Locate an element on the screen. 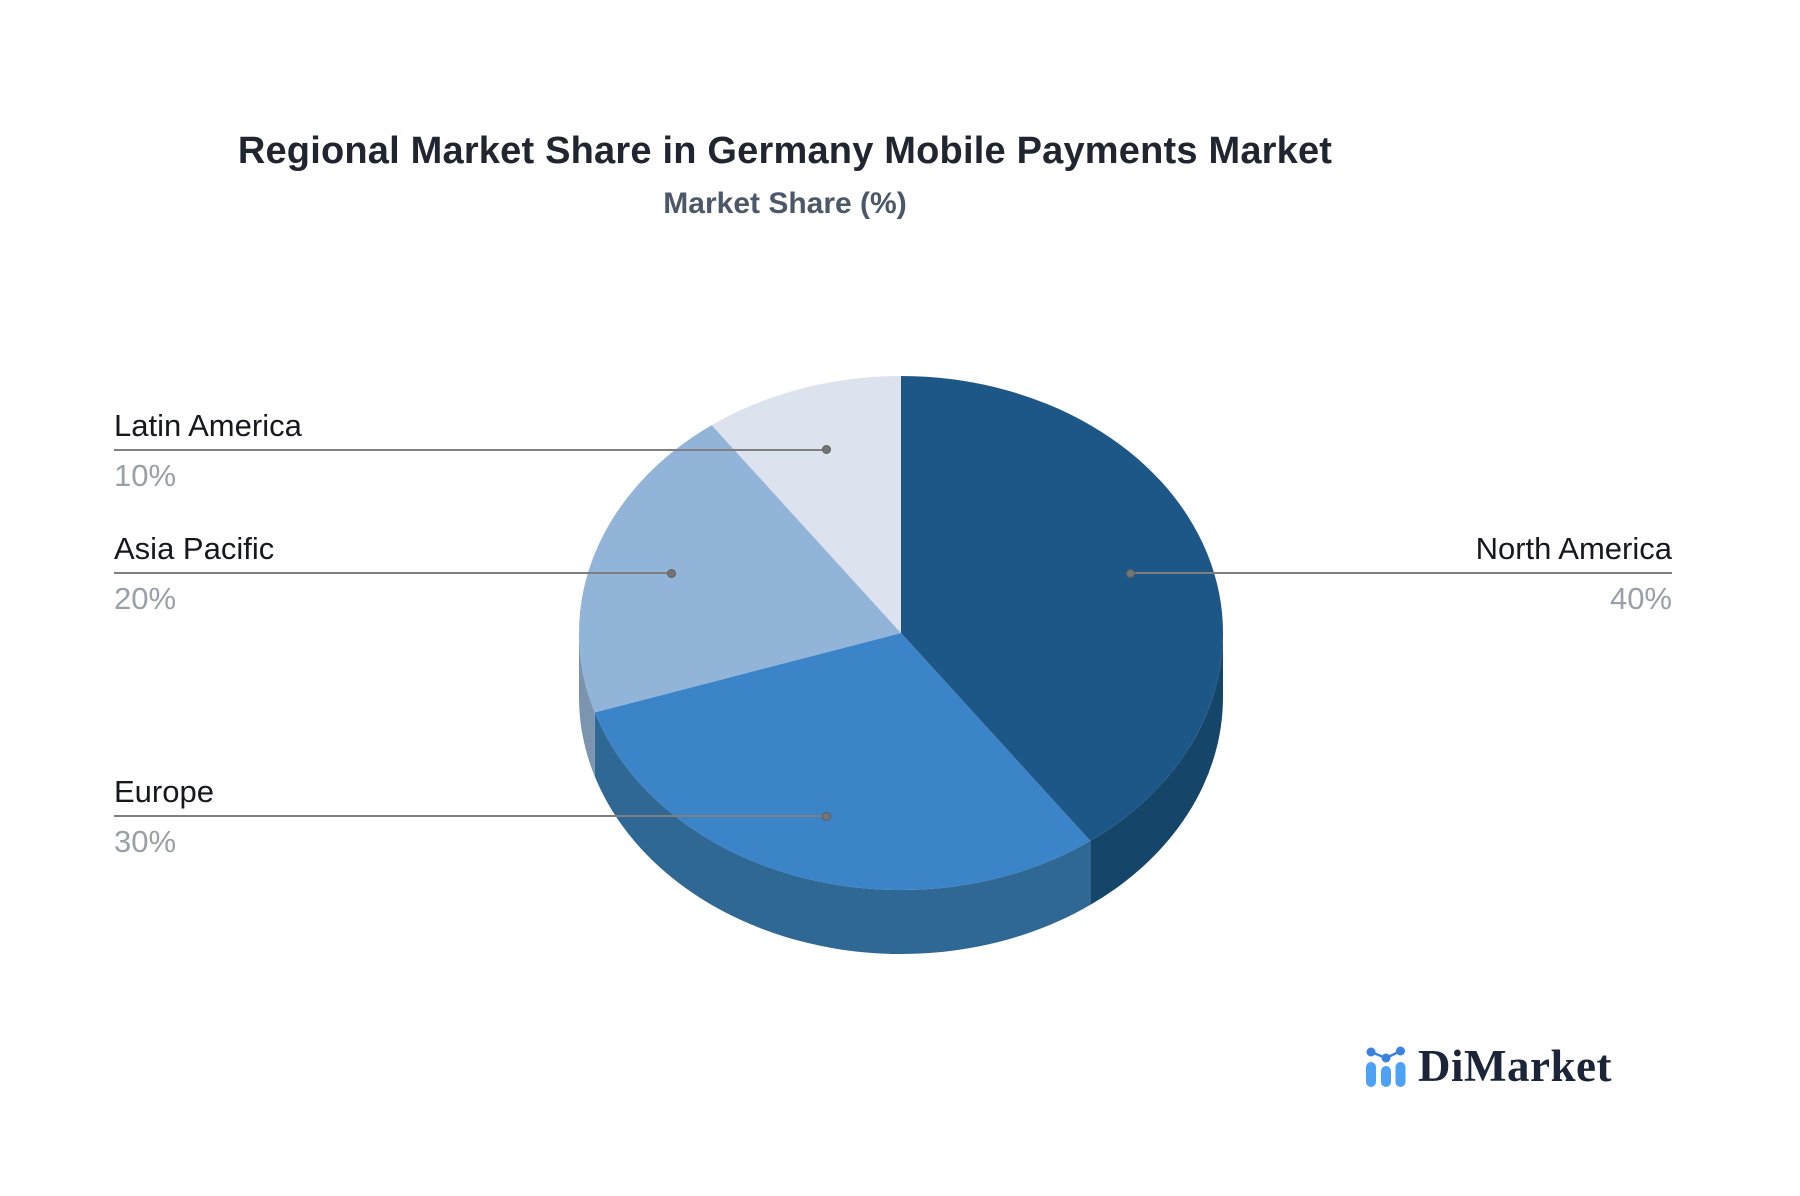  callout-dot-asia-pacific is located at coordinates (671, 573).